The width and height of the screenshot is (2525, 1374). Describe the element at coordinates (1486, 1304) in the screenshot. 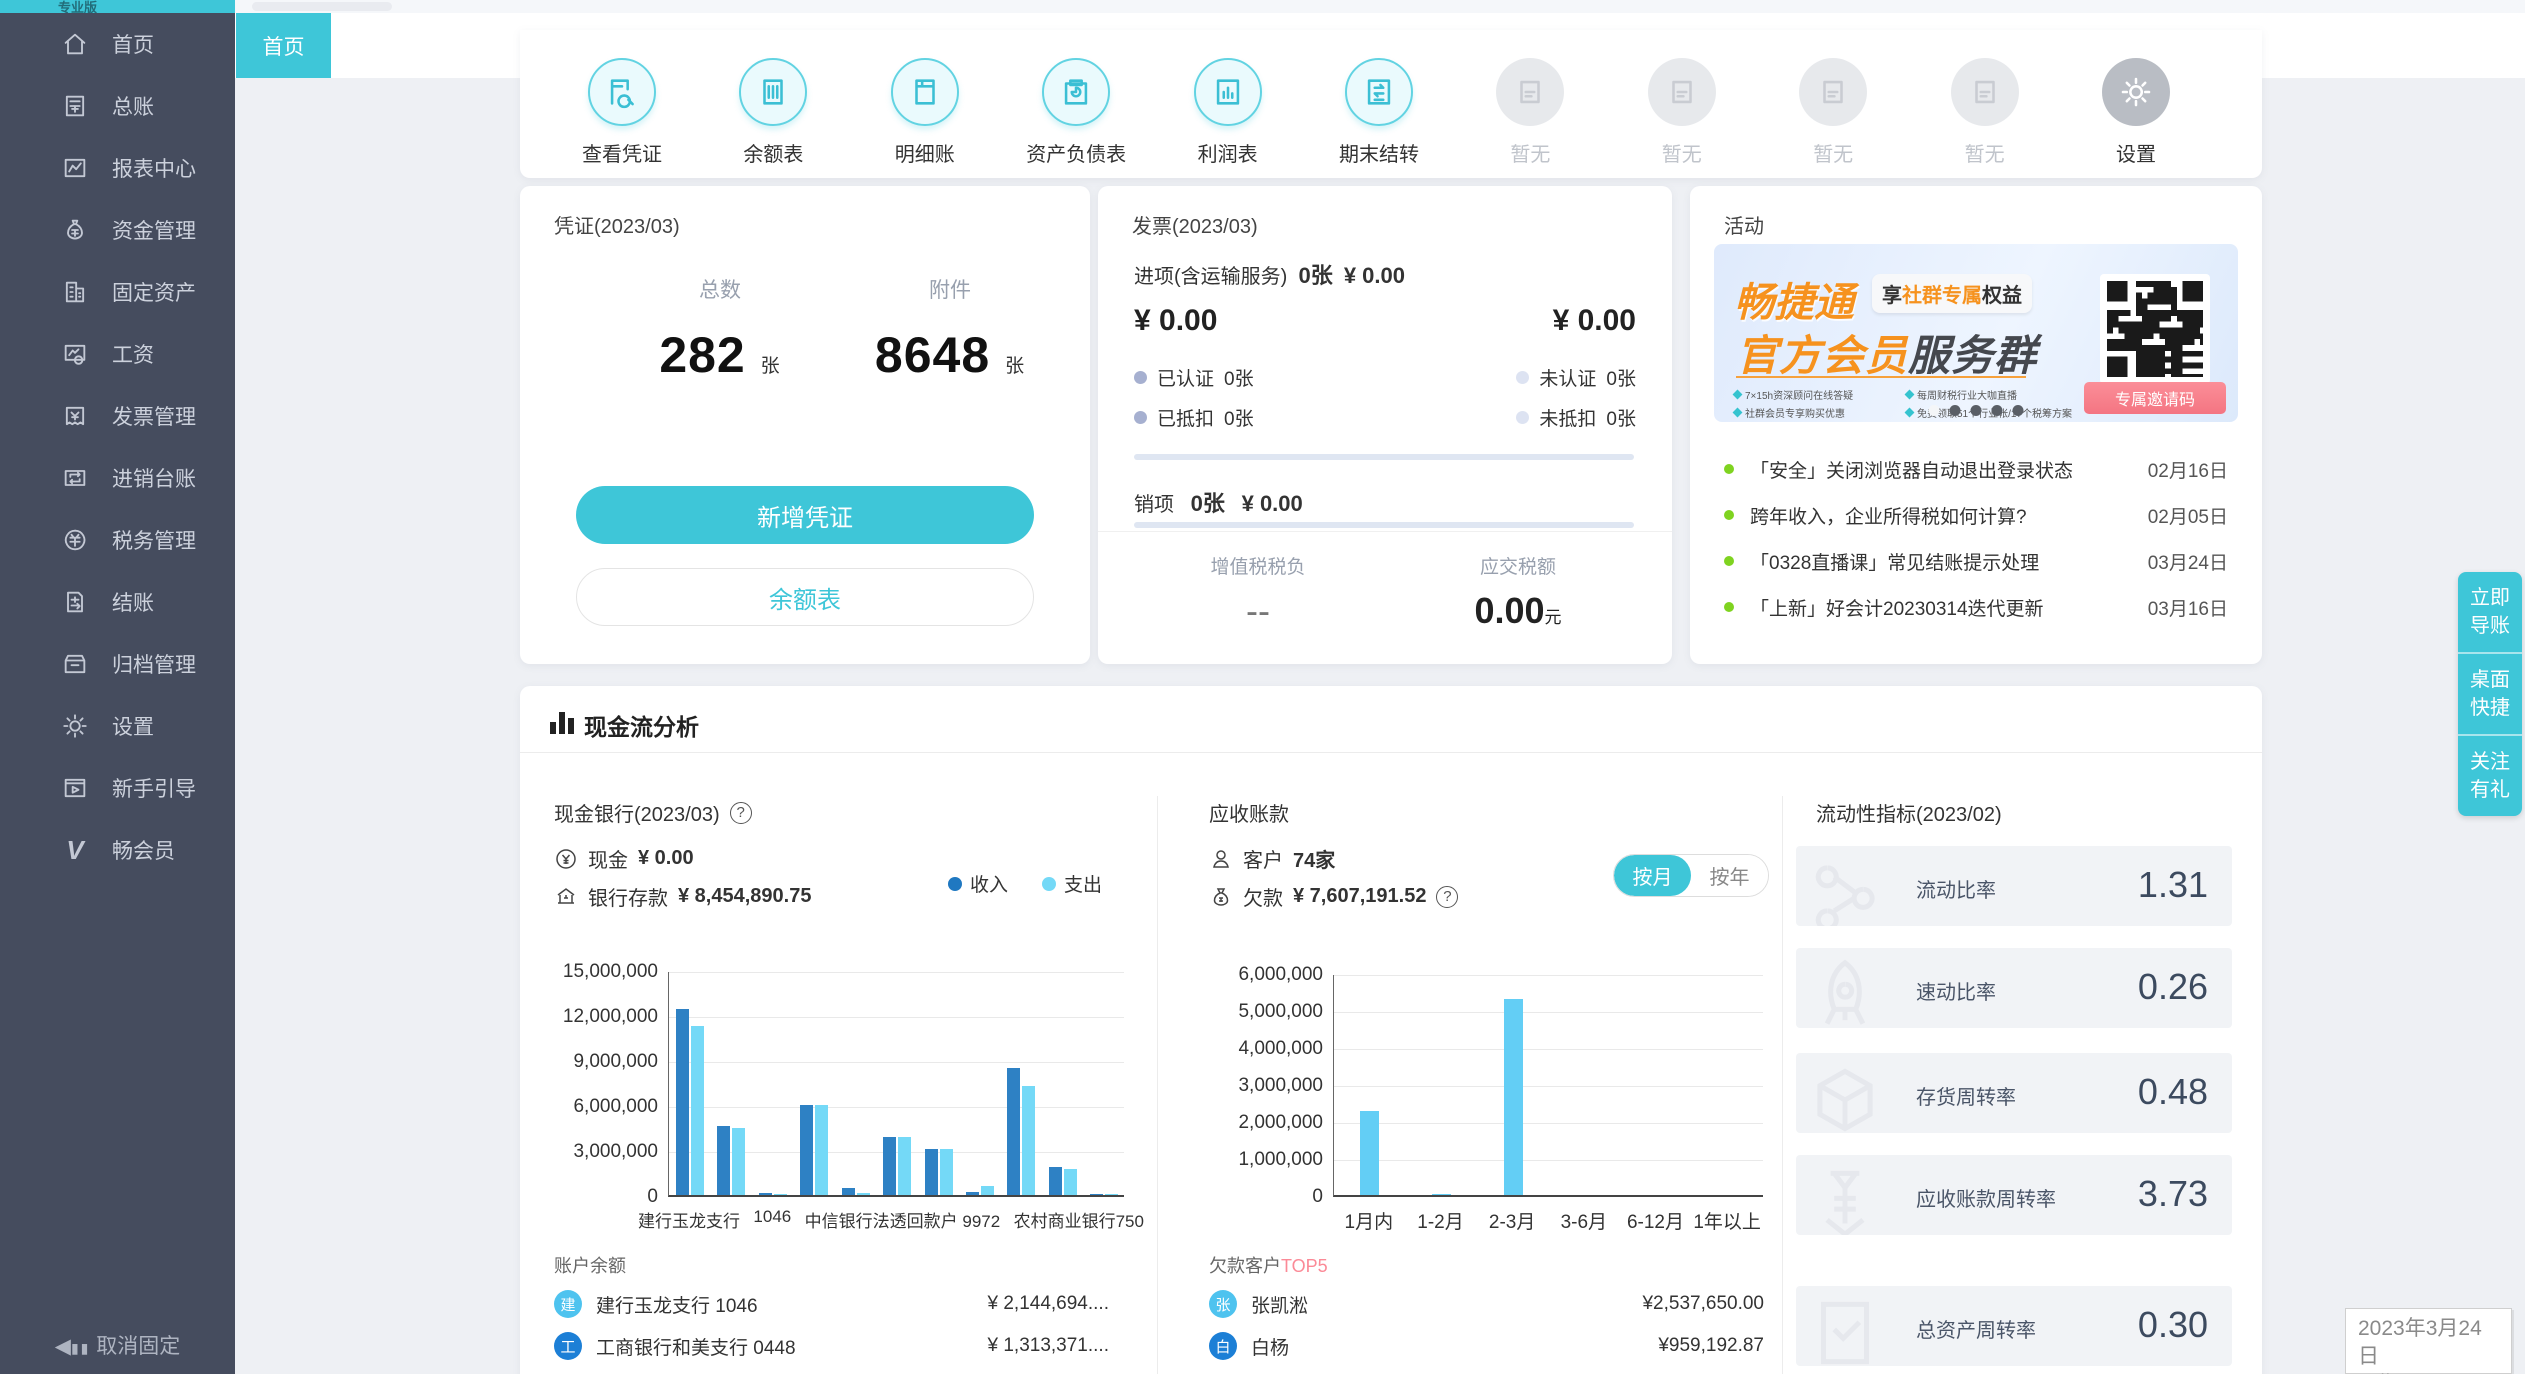

I see `debtor-row: 张 张凯淞 ¥2,537,650.00` at that location.